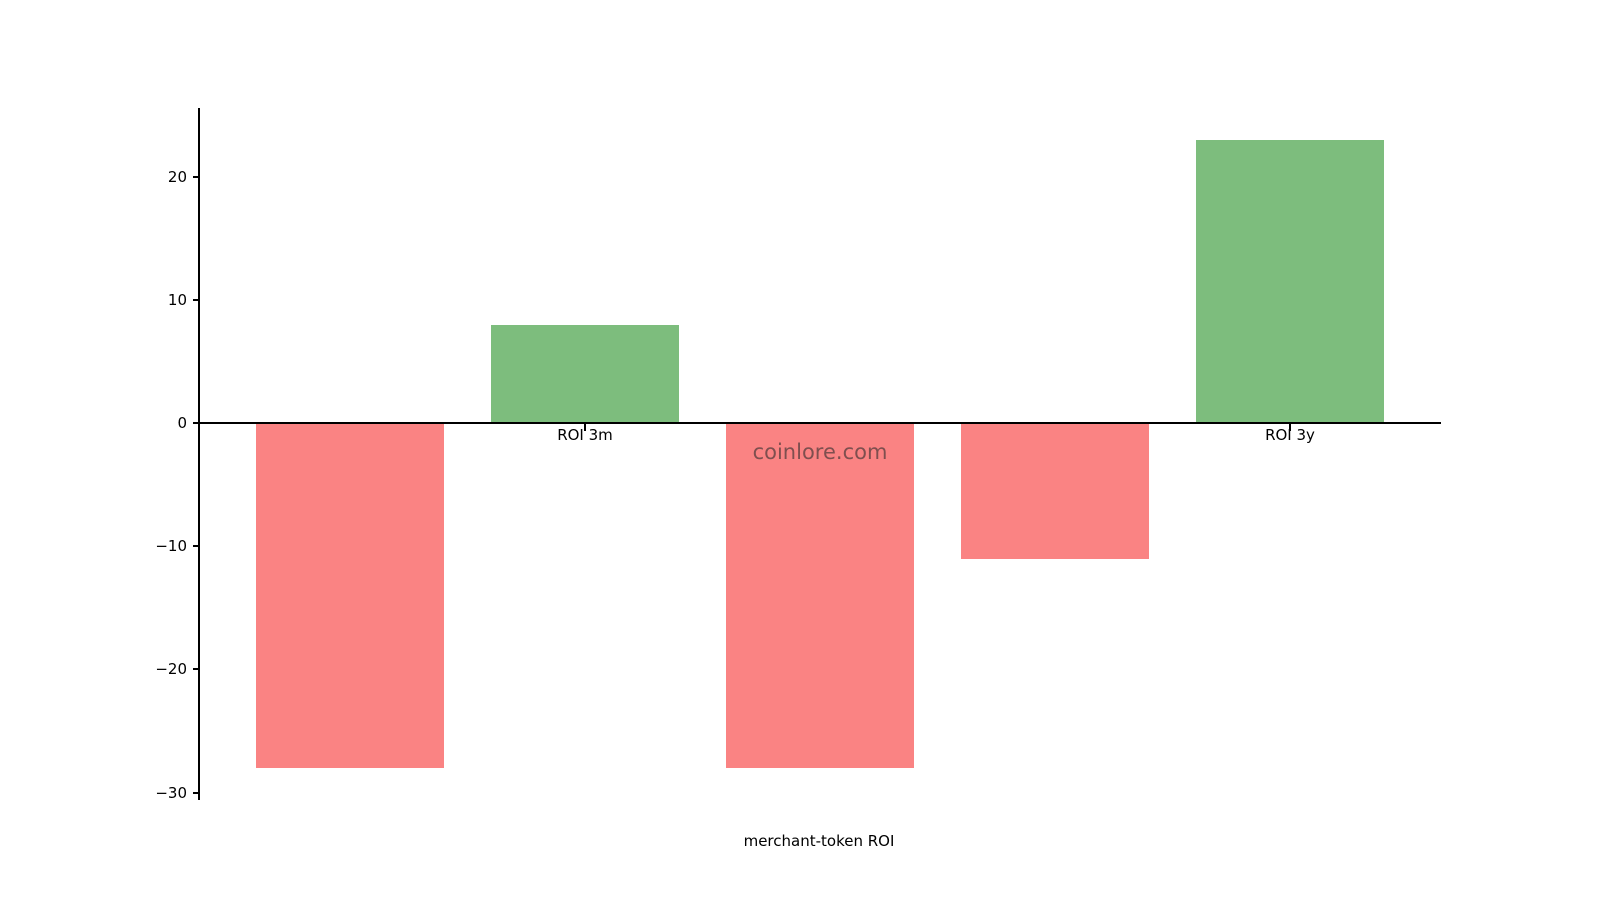  I want to click on x-axis-zero-line, so click(819, 423).